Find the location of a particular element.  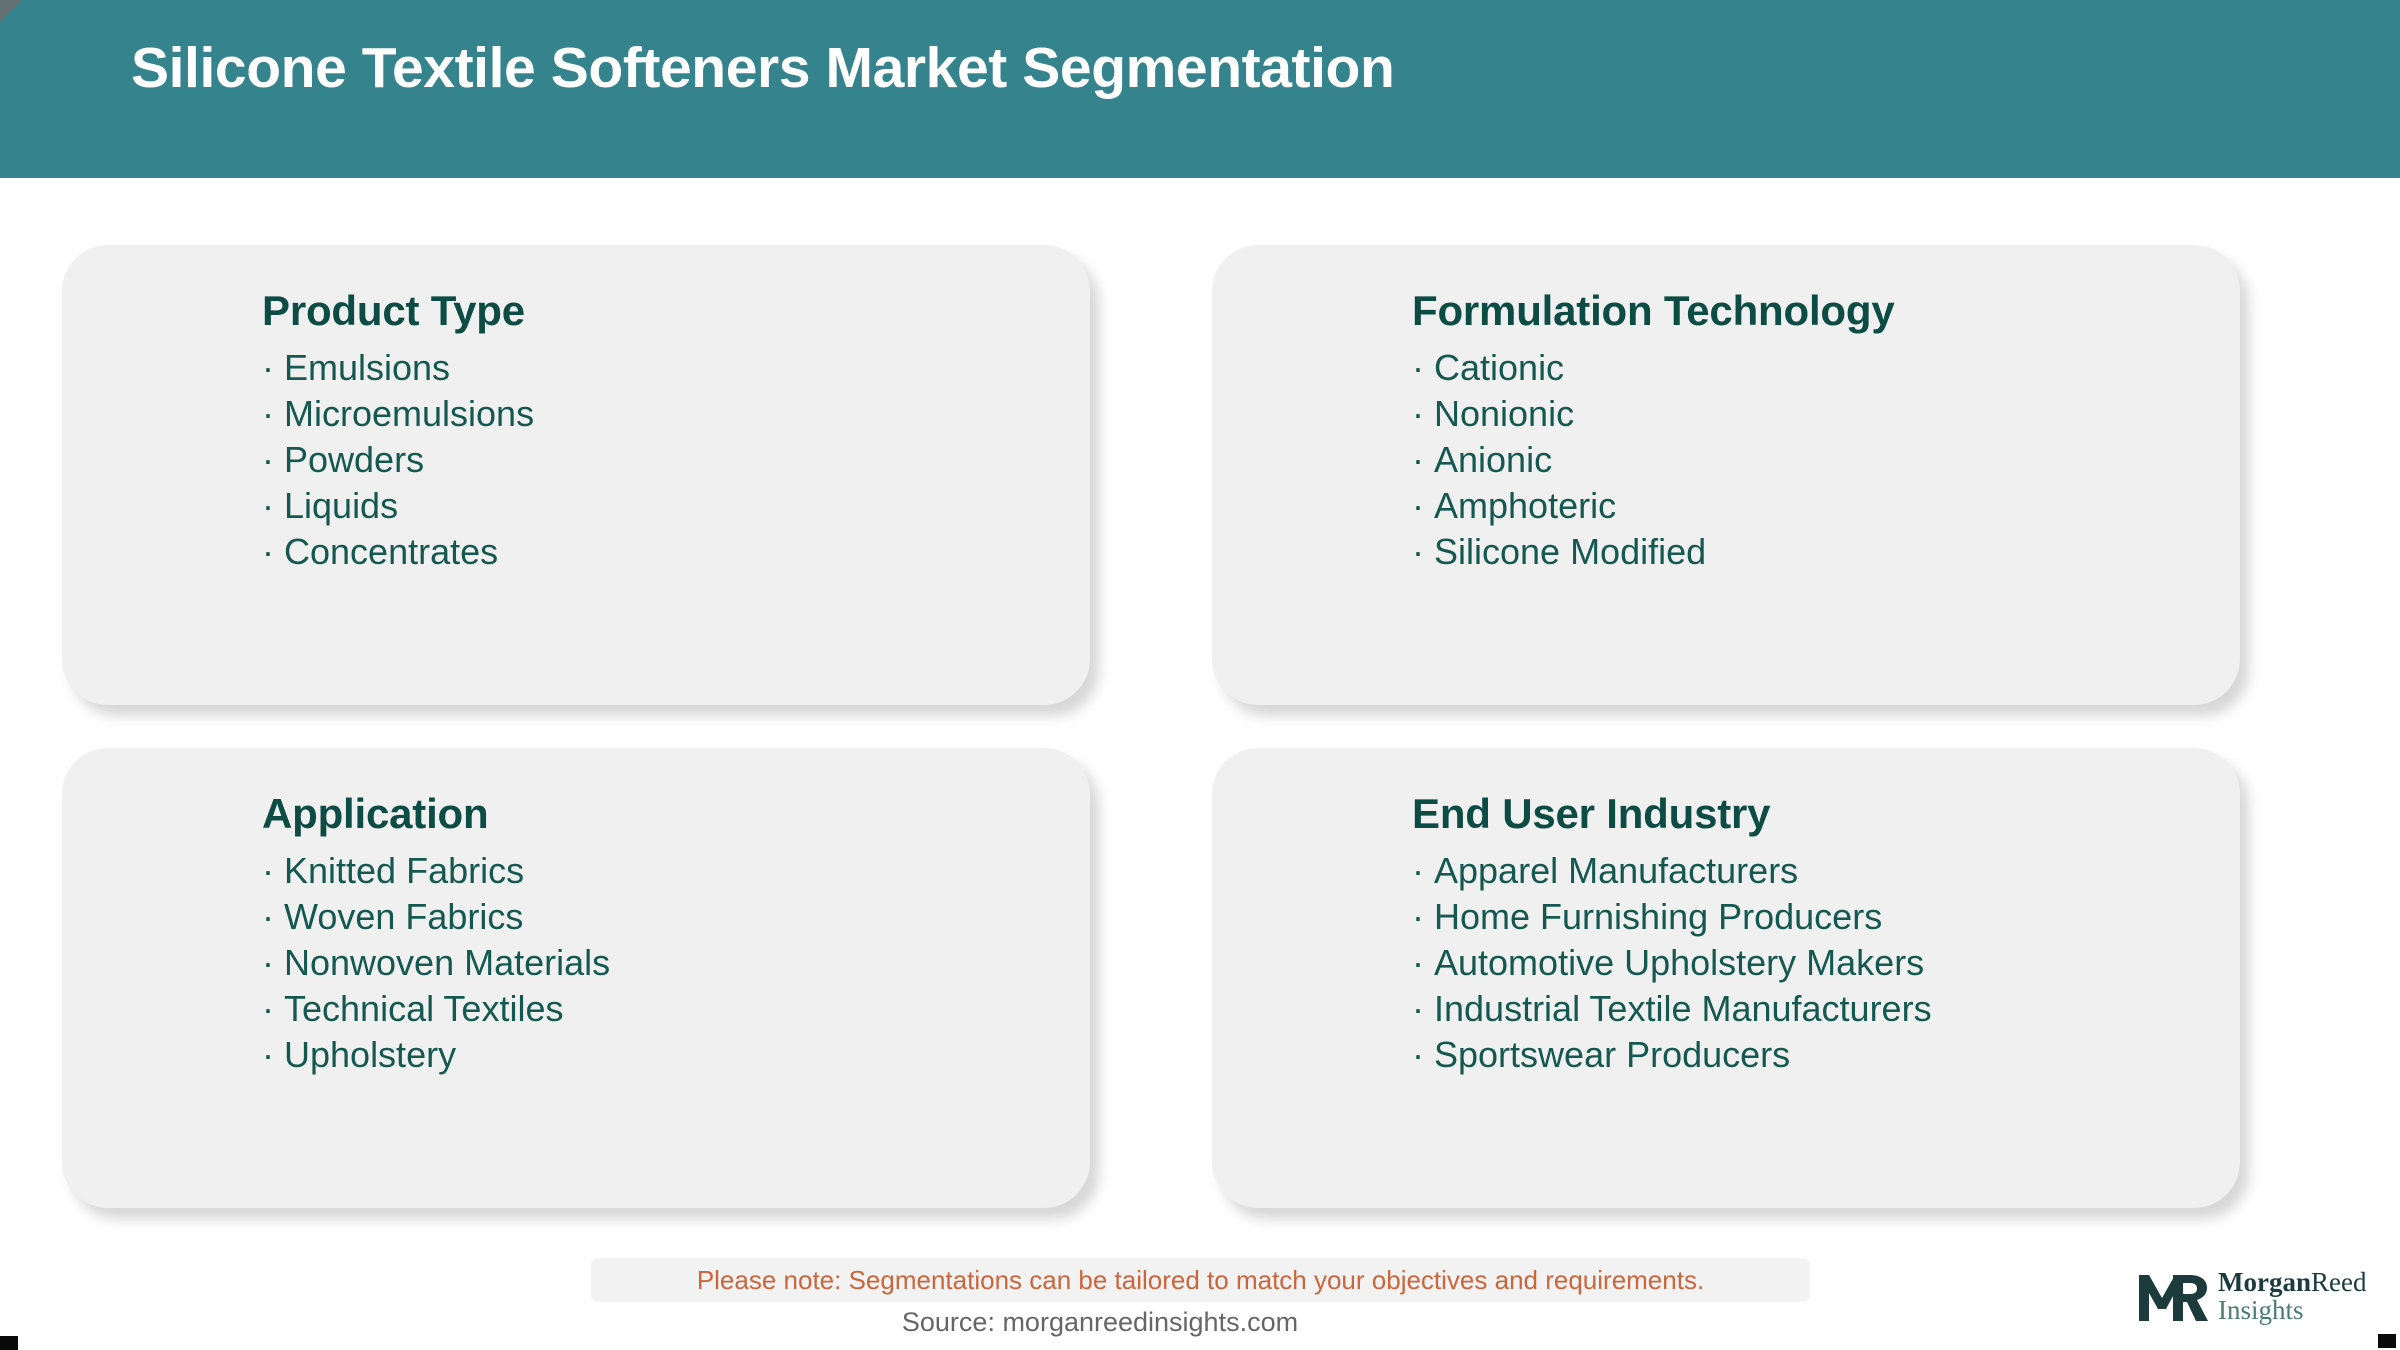

list-item: · Apparel Manufacturers is located at coordinates (1796, 871).